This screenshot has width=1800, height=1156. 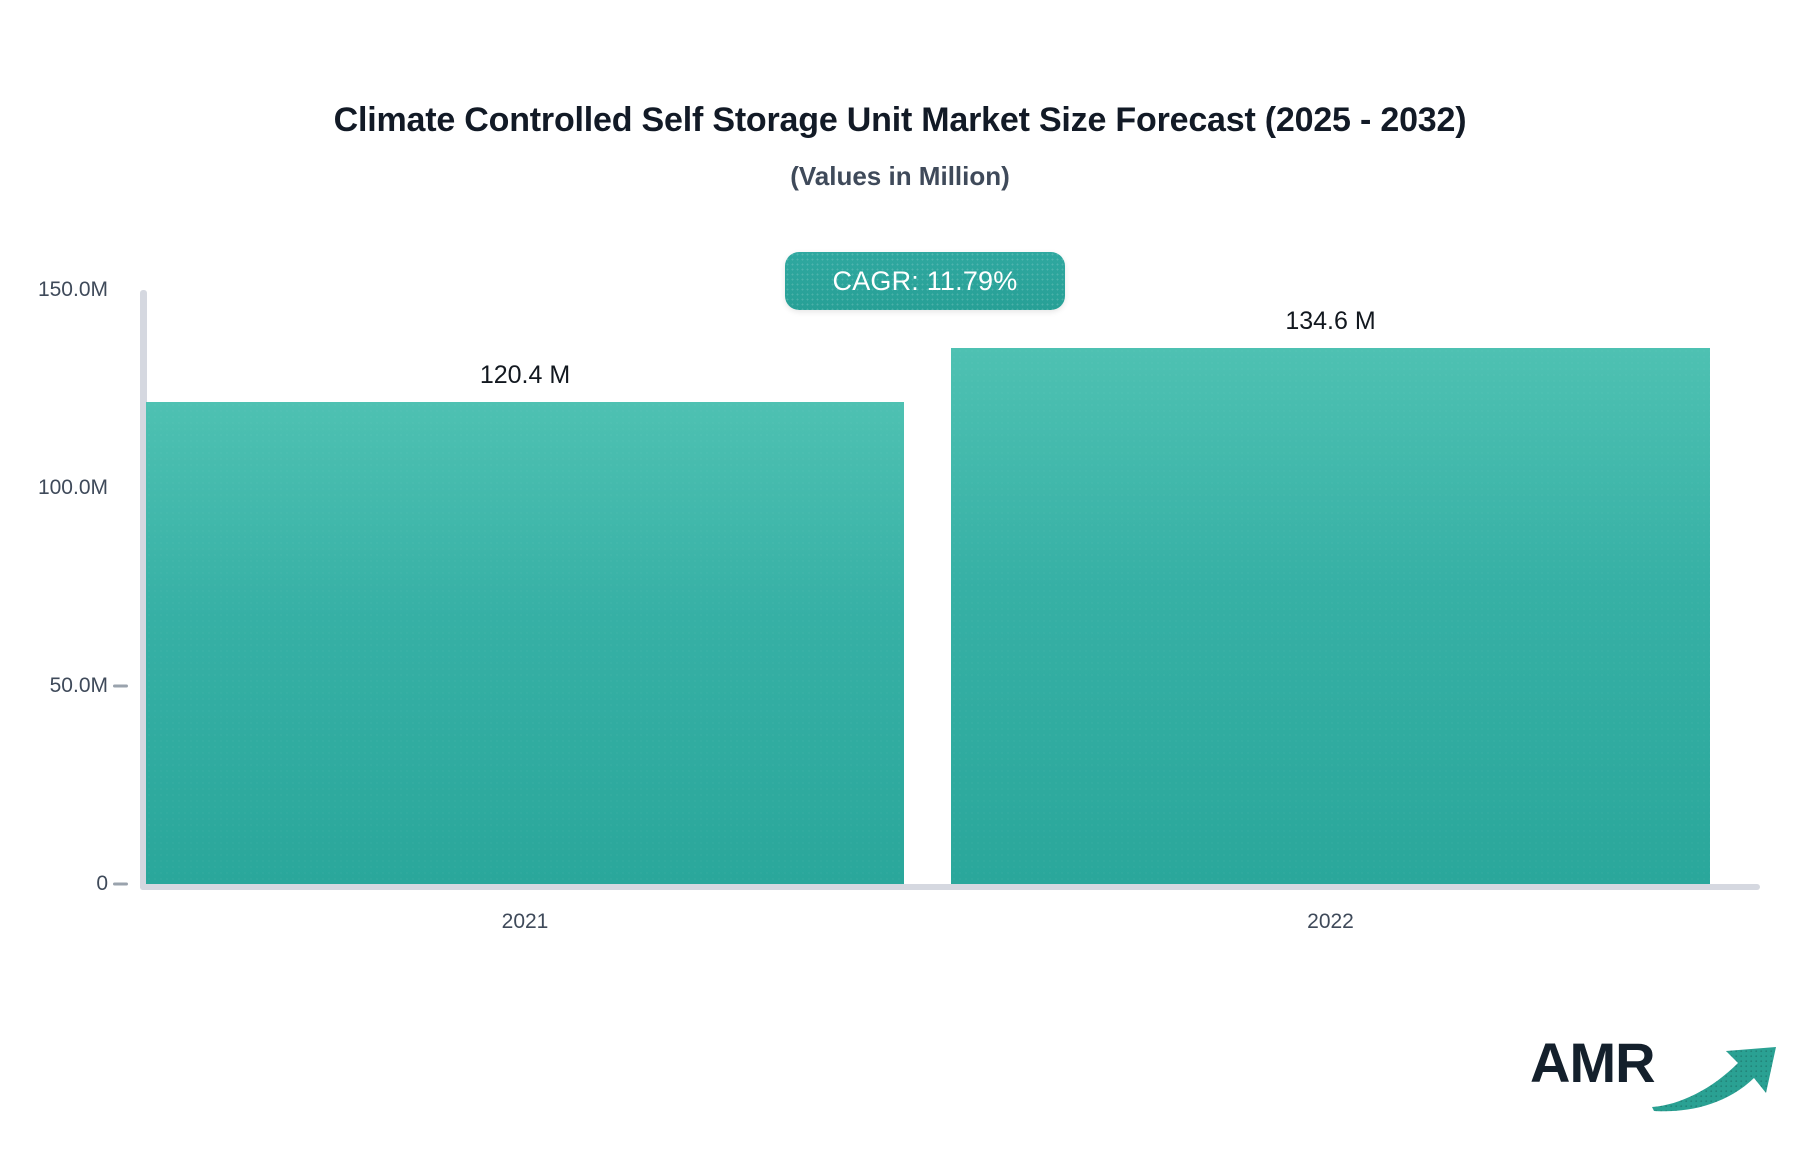 I want to click on y-tick-label: 0, so click(x=102, y=883).